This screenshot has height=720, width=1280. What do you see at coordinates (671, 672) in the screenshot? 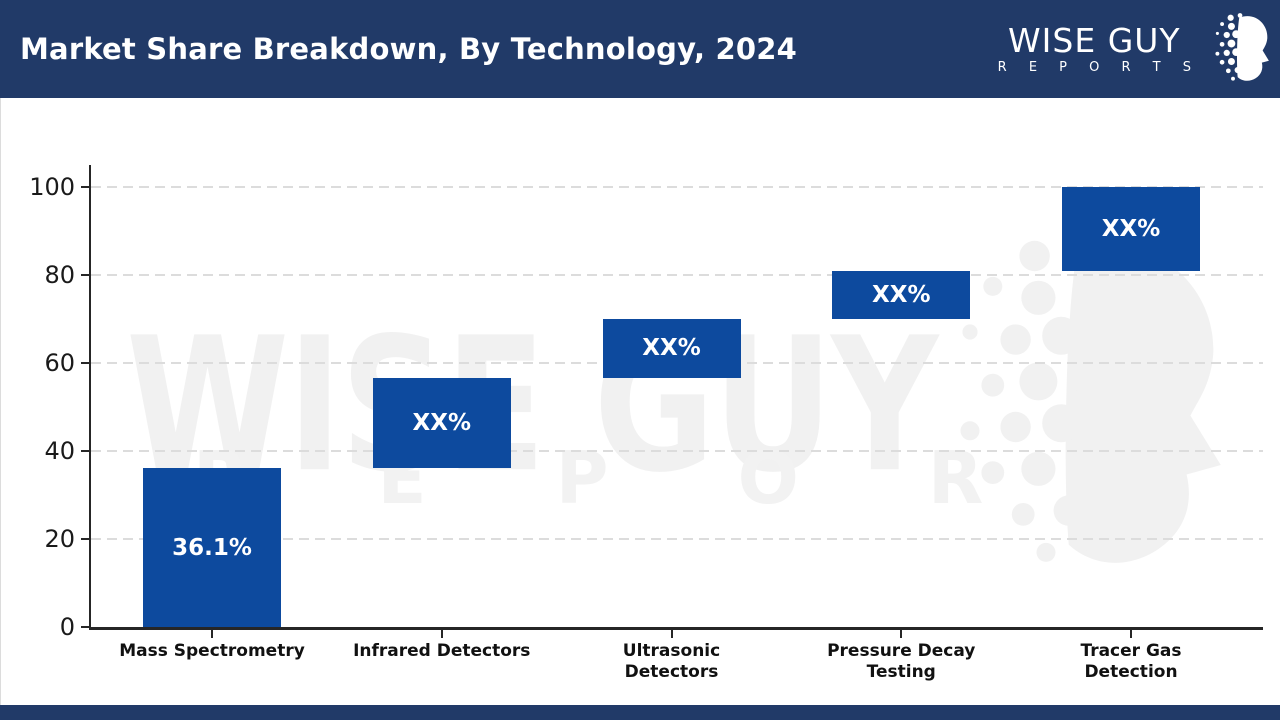
I see `category-label-line: Detectors` at bounding box center [671, 672].